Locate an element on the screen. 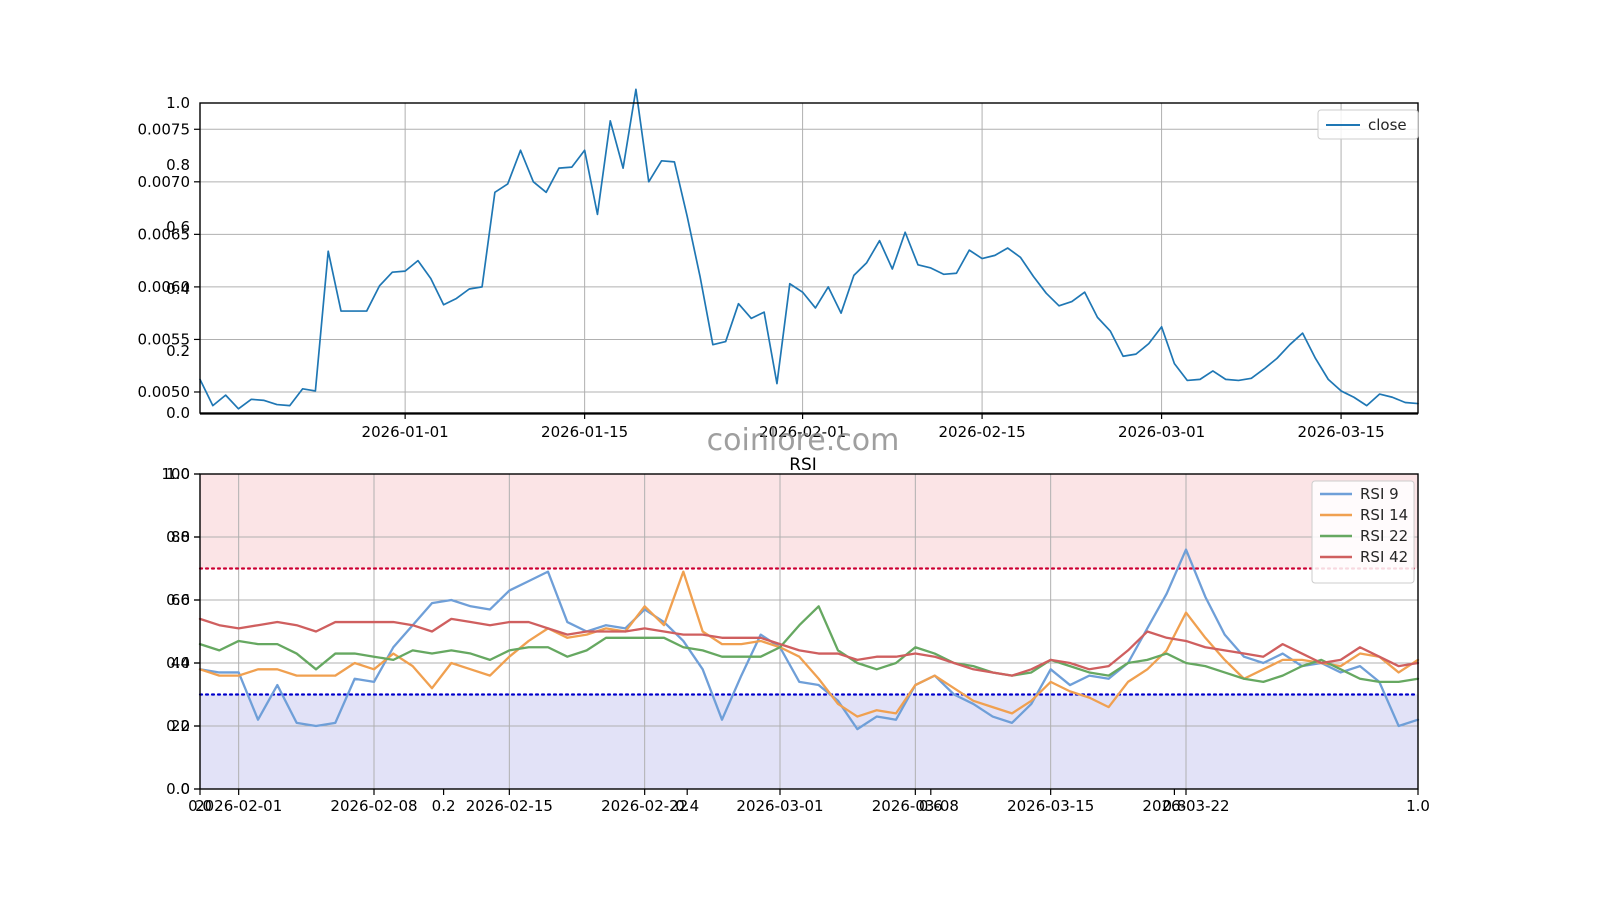  rsi-panel-title: RSI is located at coordinates (803, 465).